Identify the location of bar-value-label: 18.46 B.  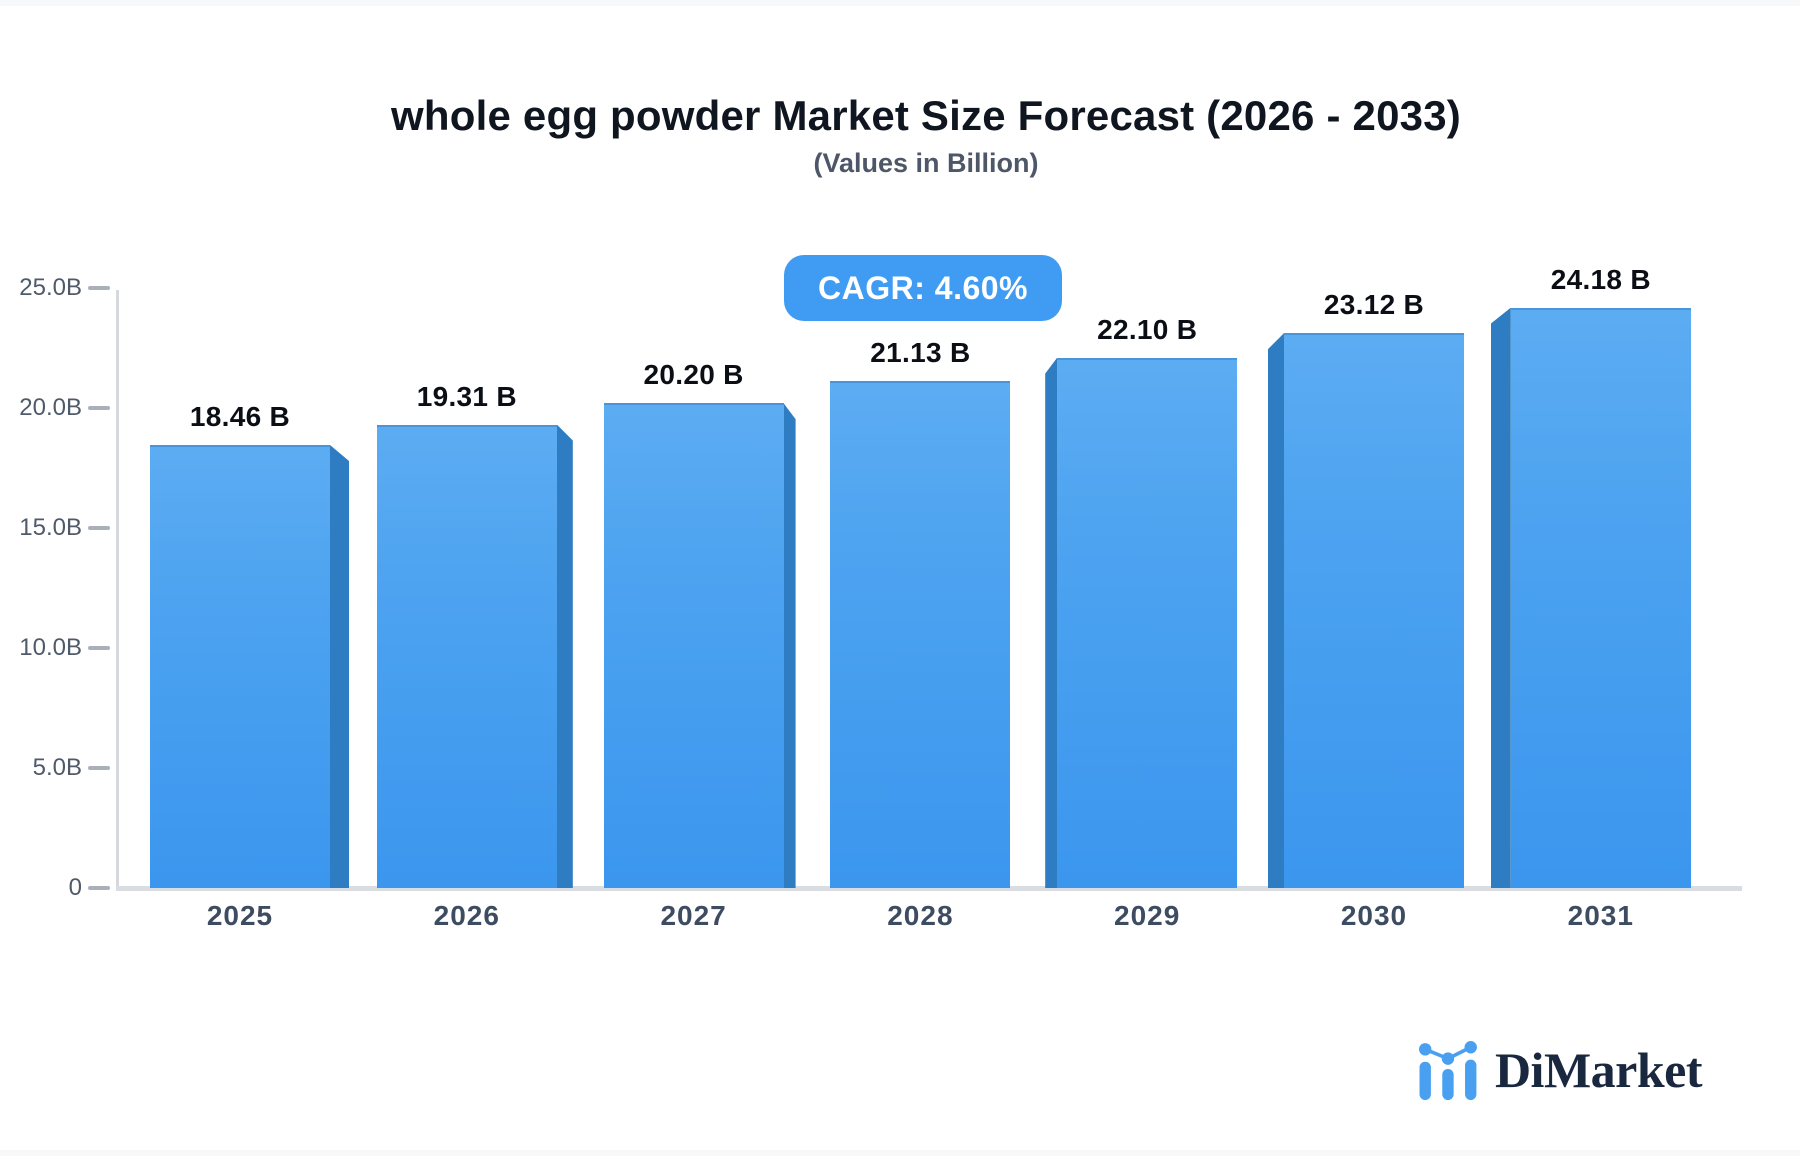
(240, 416).